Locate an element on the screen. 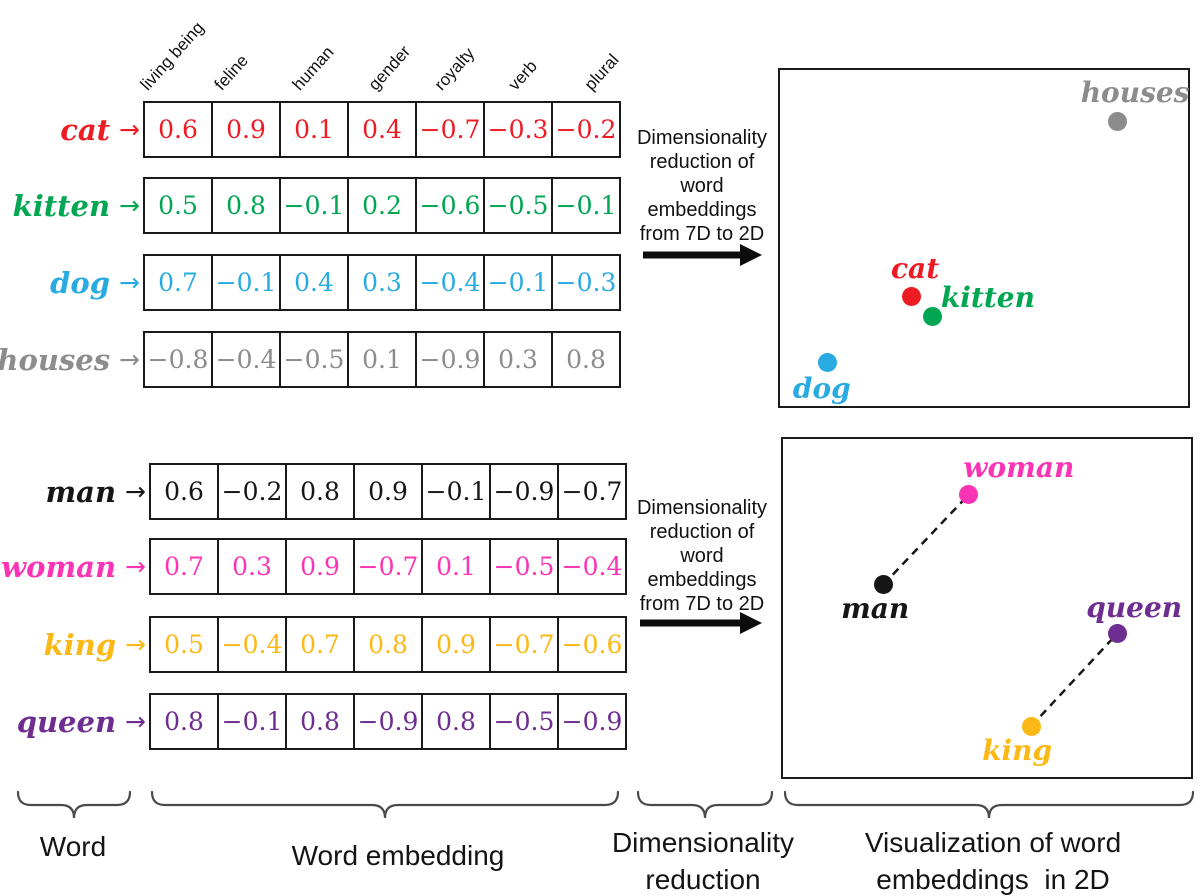 The height and width of the screenshot is (896, 1200). embedding-cell: 0.5 is located at coordinates (184, 644).